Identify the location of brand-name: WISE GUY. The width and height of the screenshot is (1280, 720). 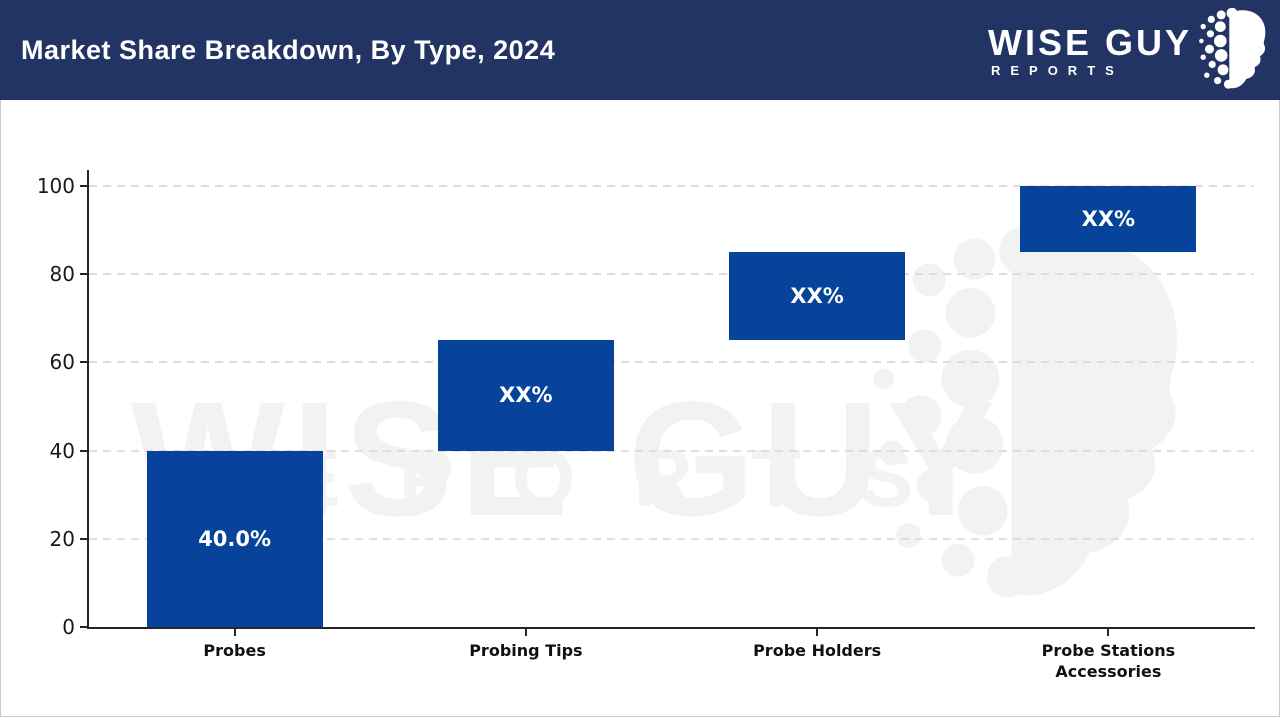
(1089, 42).